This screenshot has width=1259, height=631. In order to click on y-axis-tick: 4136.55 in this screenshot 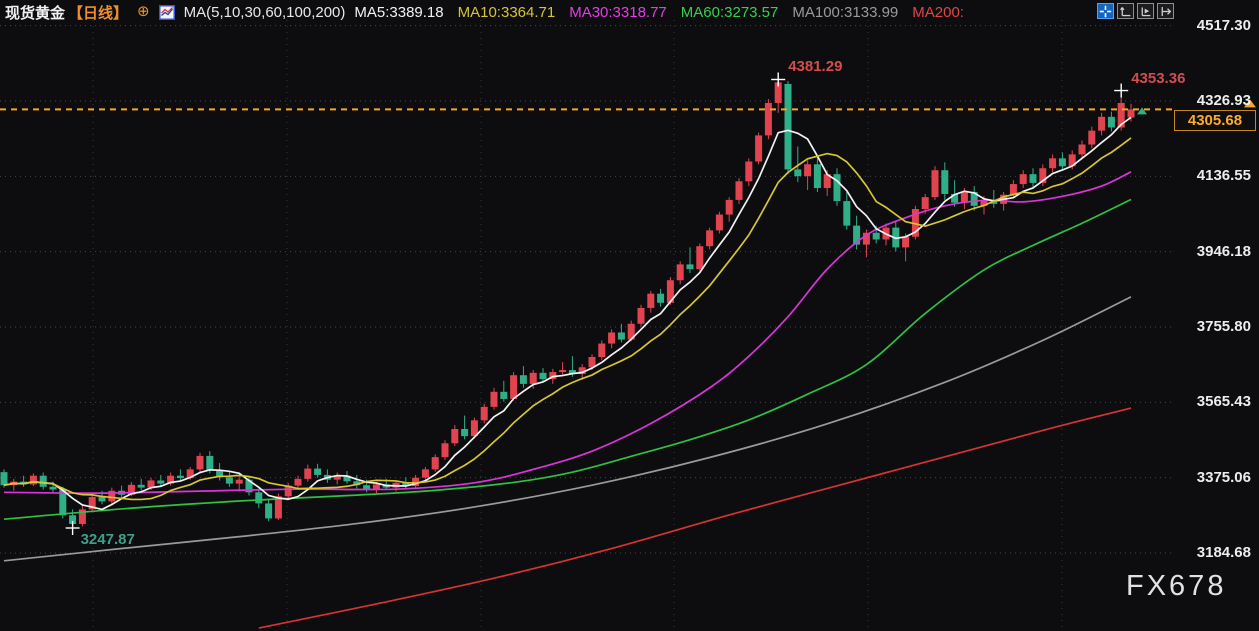, I will do `click(1223, 176)`.